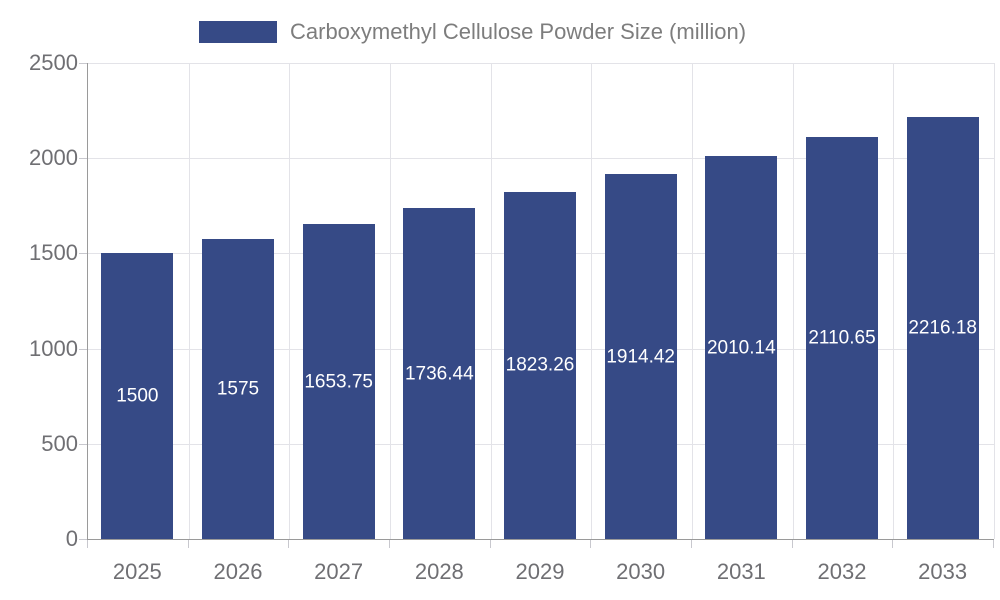  I want to click on bar-2032, so click(842, 338).